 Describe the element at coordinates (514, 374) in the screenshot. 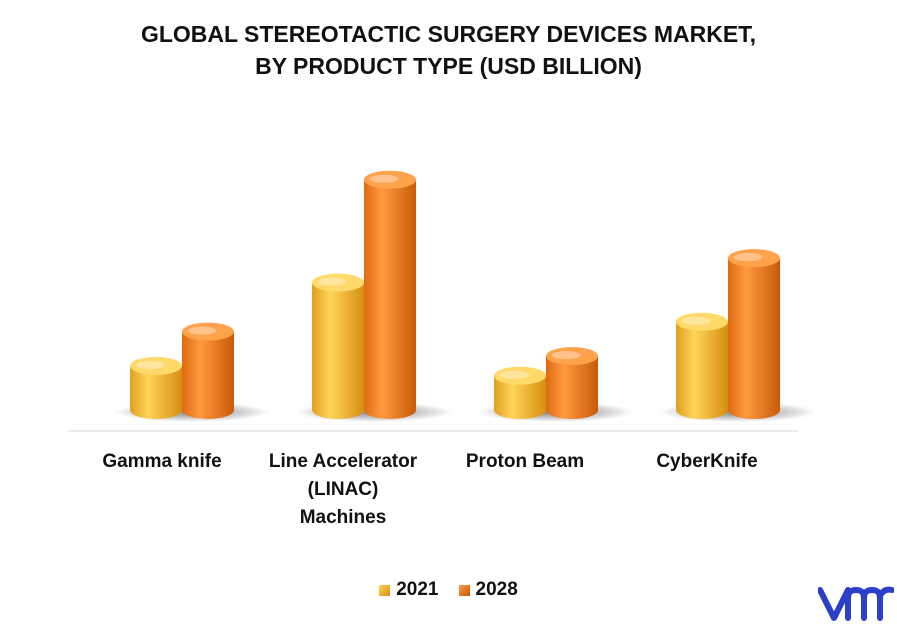

I see `bar-highlight-proton-beam-2021` at that location.